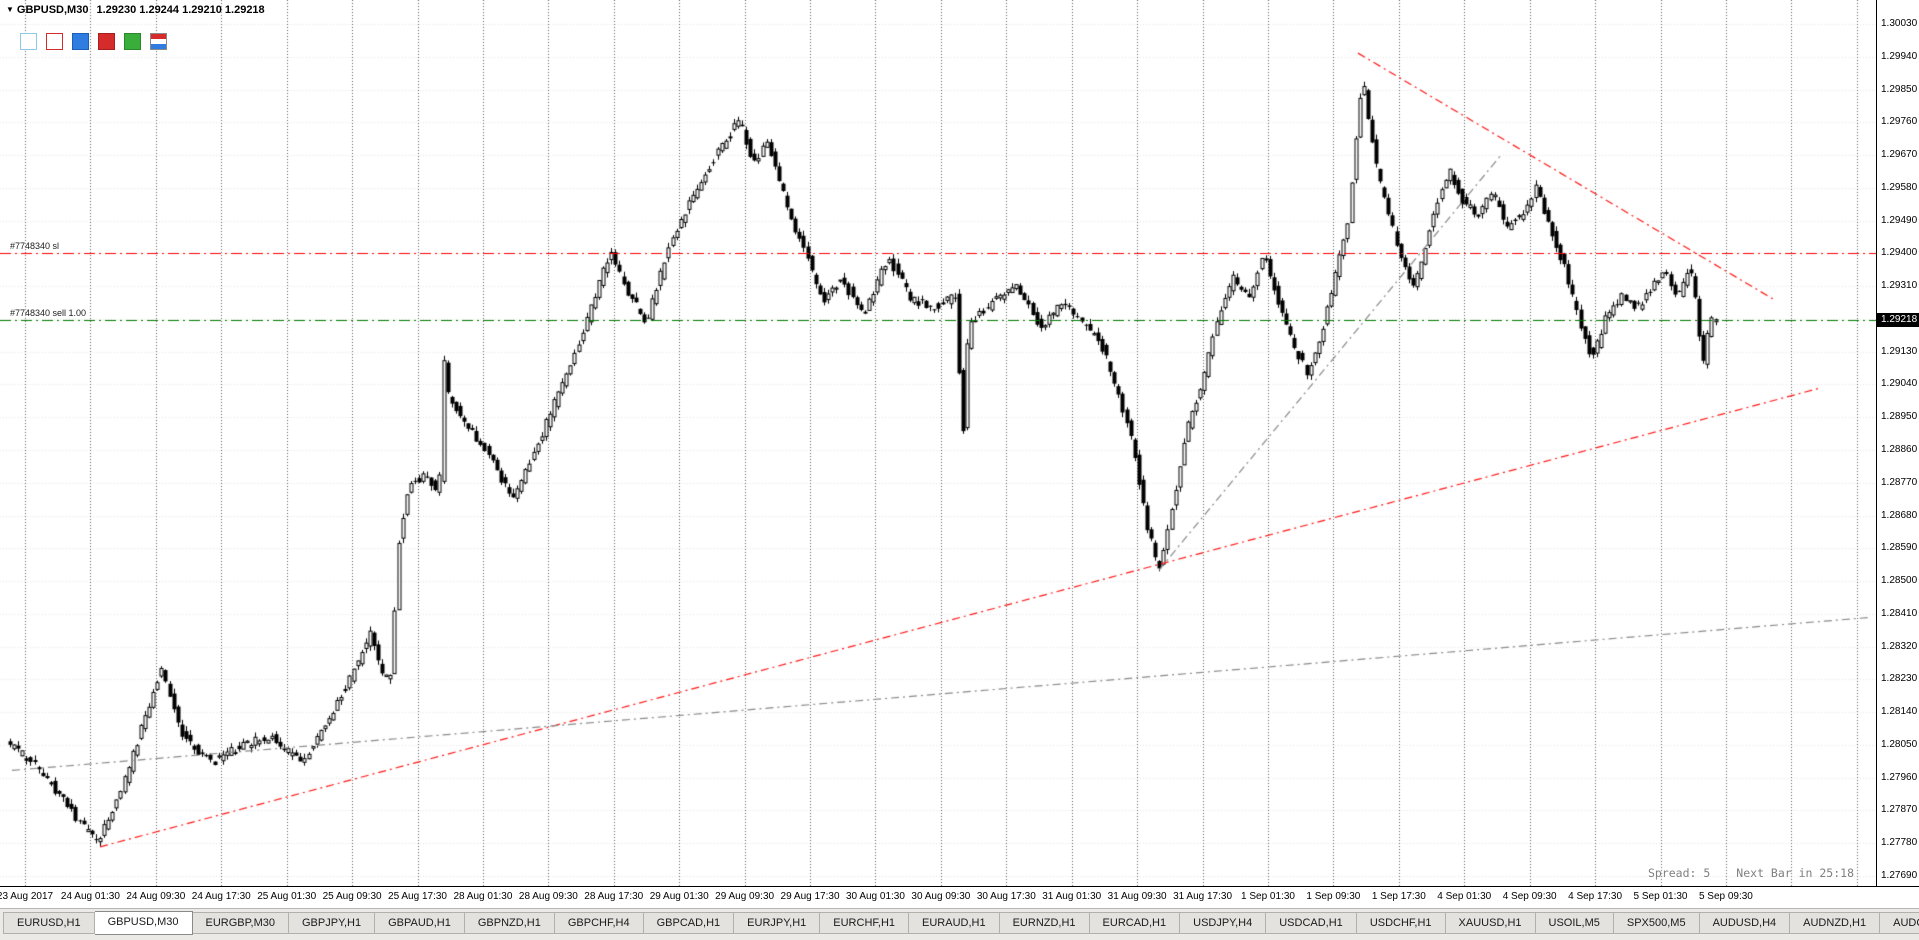  Describe the element at coordinates (548, 896) in the screenshot. I see `time-axis-label: 28 Aug 09:30` at that location.